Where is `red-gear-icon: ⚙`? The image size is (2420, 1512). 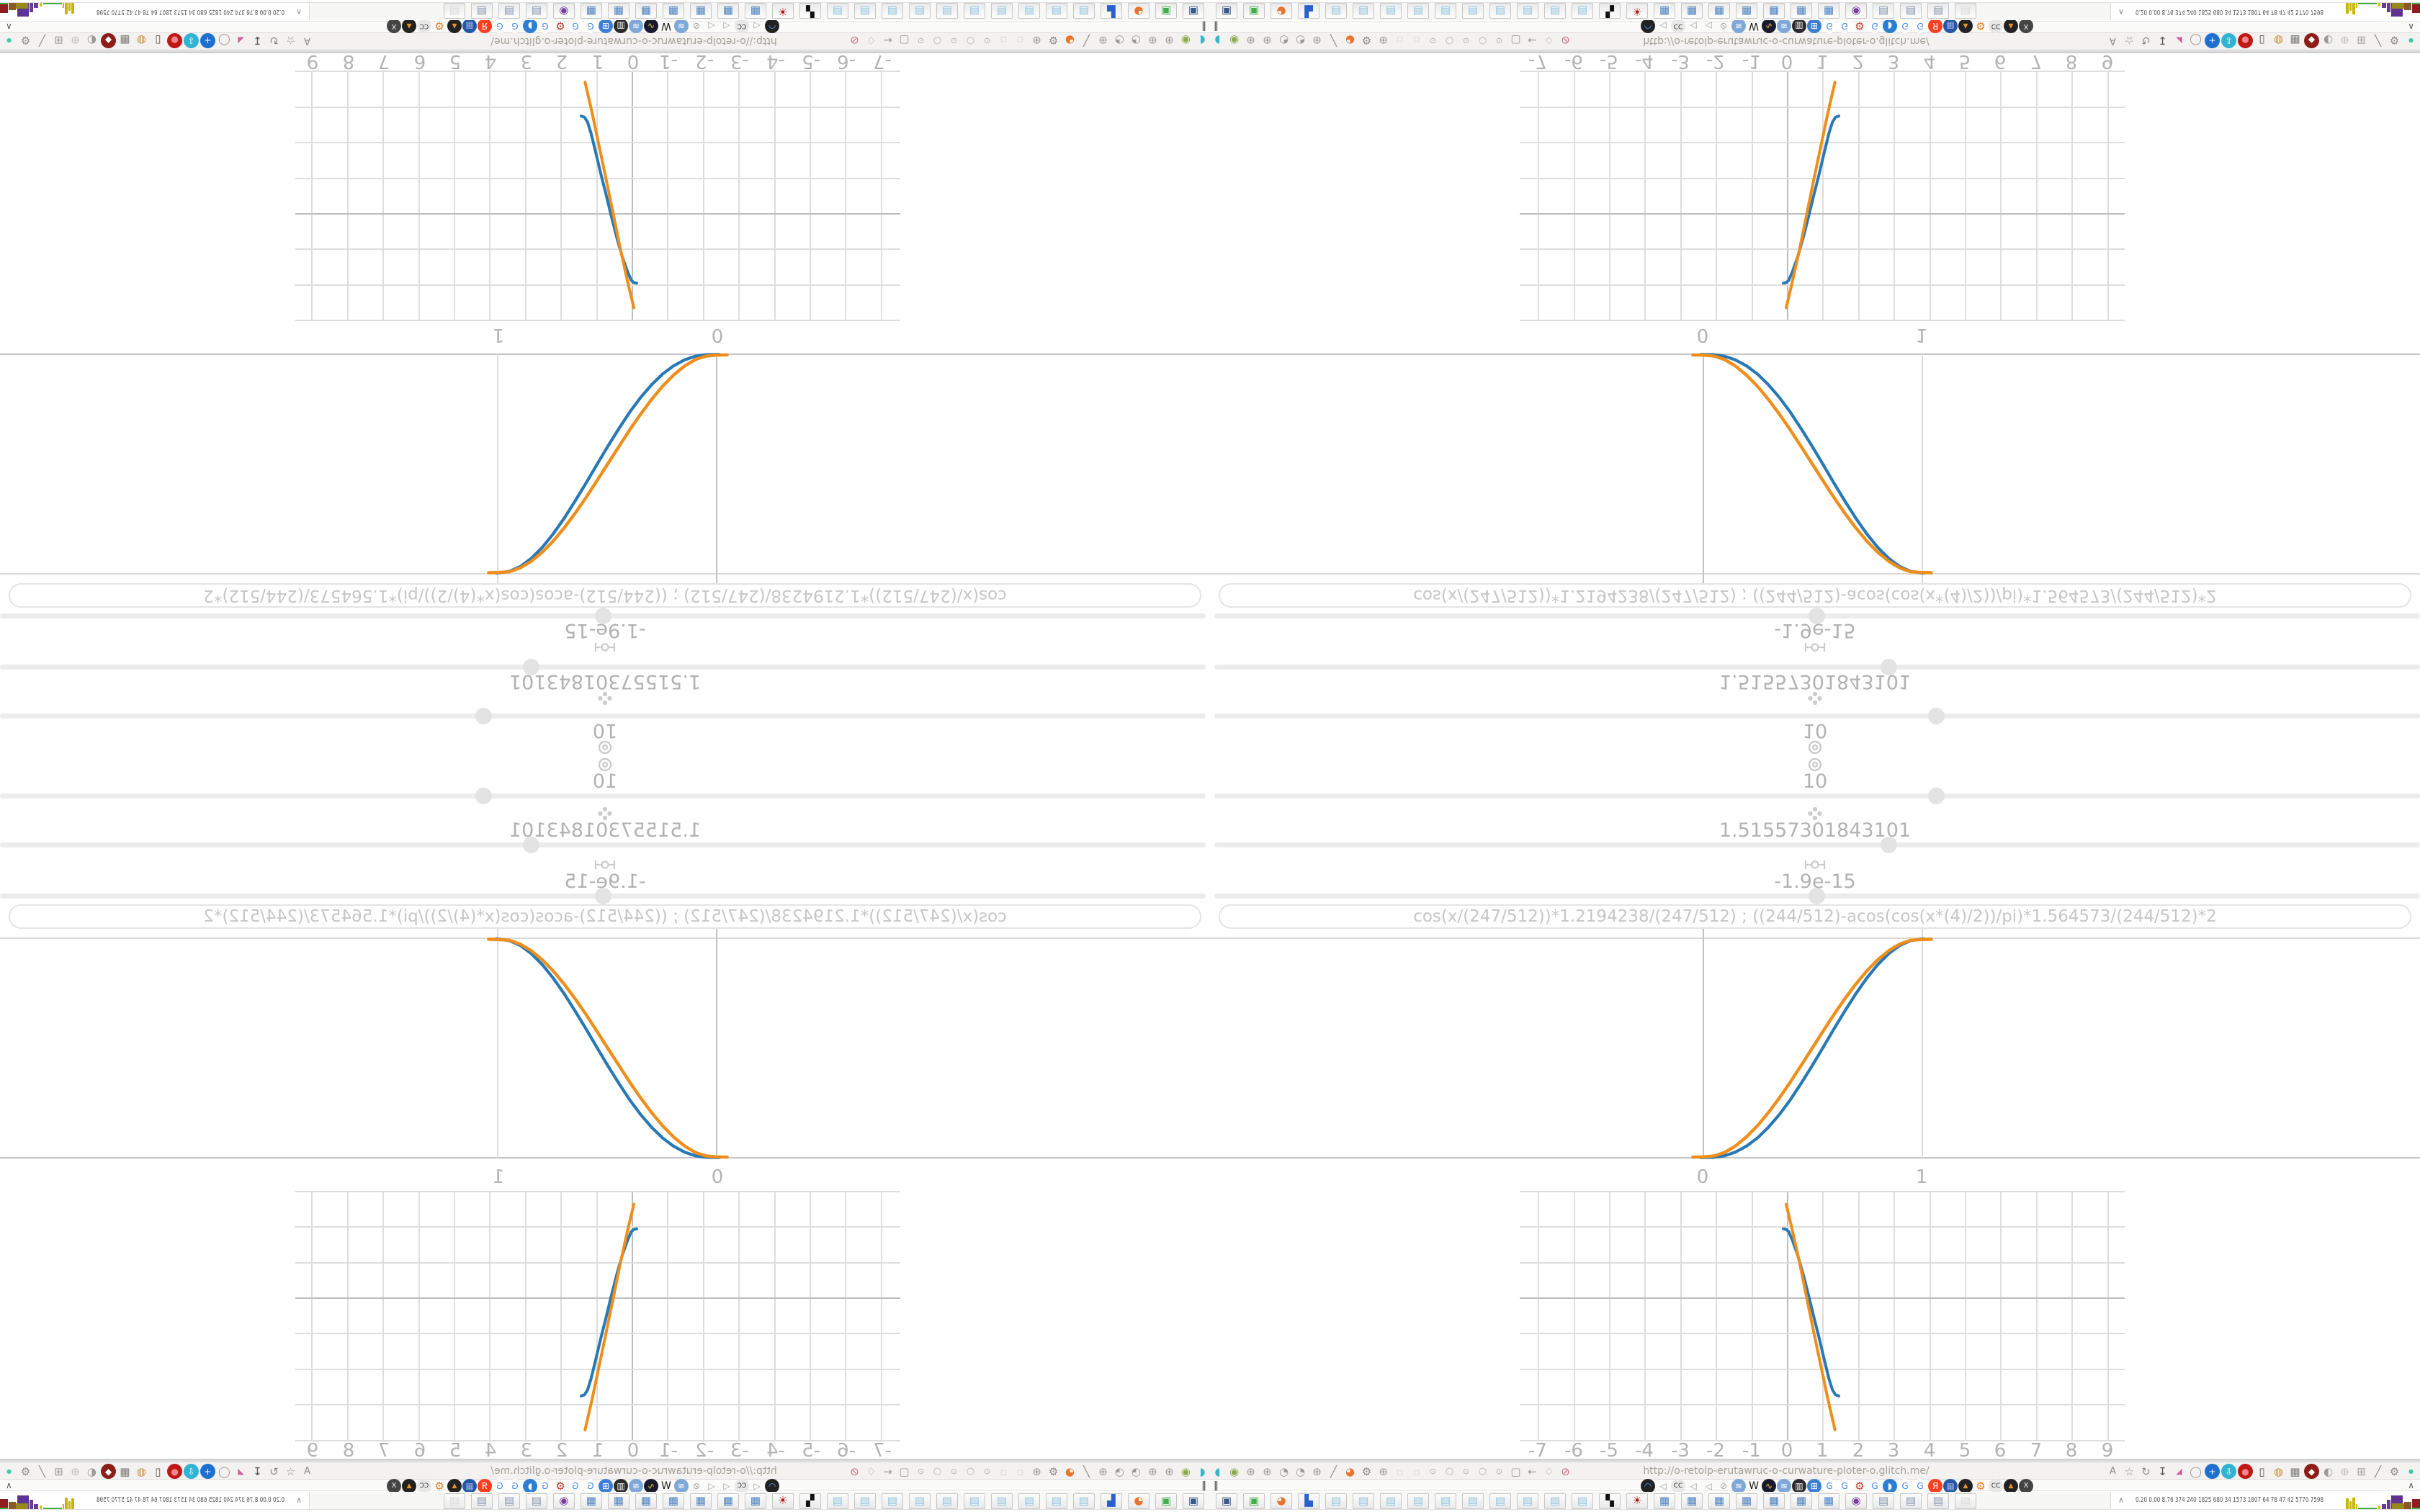
red-gear-icon: ⚙ is located at coordinates (560, 26).